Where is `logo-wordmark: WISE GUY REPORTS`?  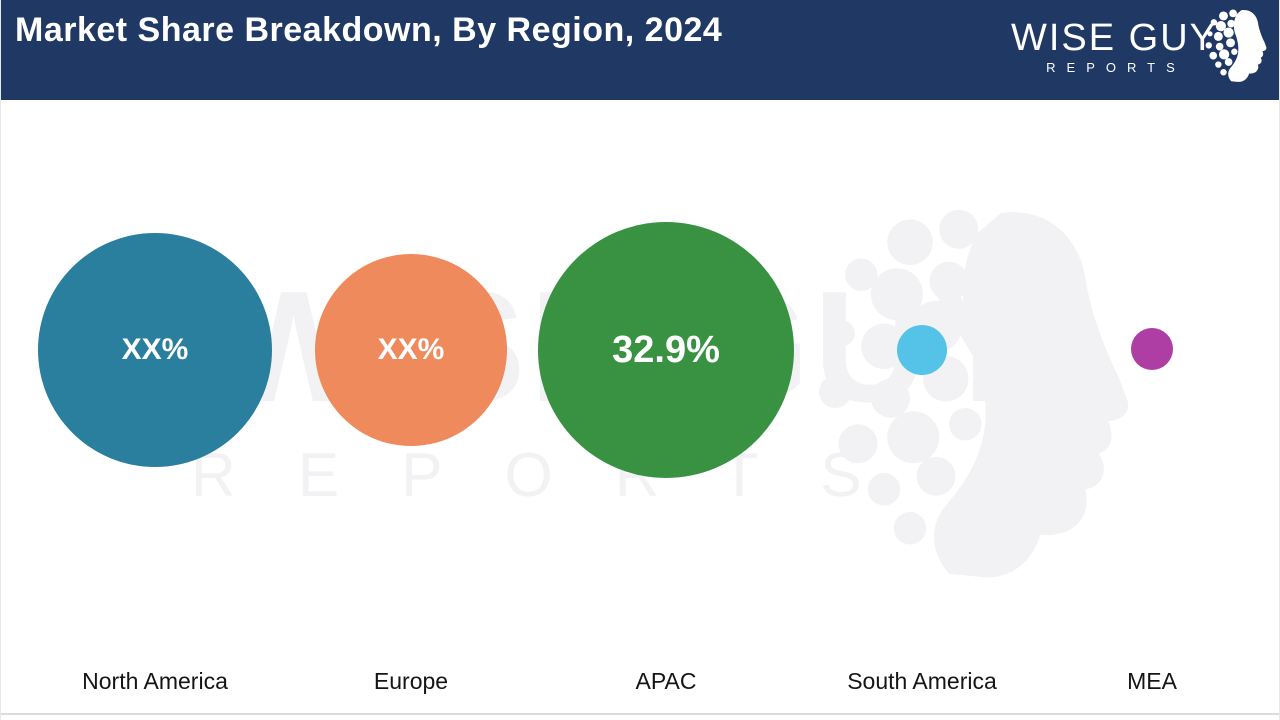 logo-wordmark: WISE GUY REPORTS is located at coordinates (1114, 46).